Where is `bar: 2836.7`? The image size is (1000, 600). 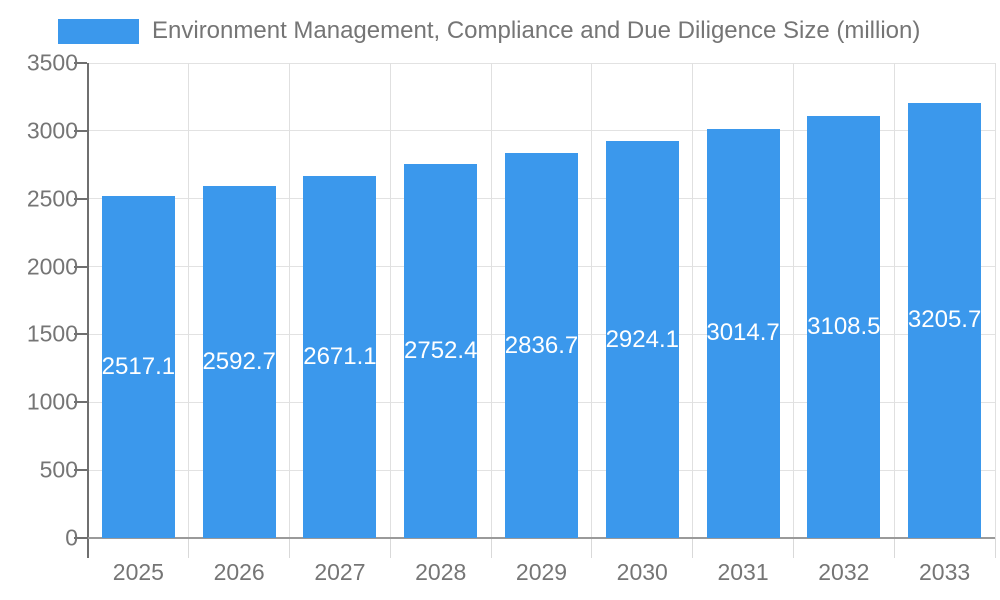 bar: 2836.7 is located at coordinates (541, 345).